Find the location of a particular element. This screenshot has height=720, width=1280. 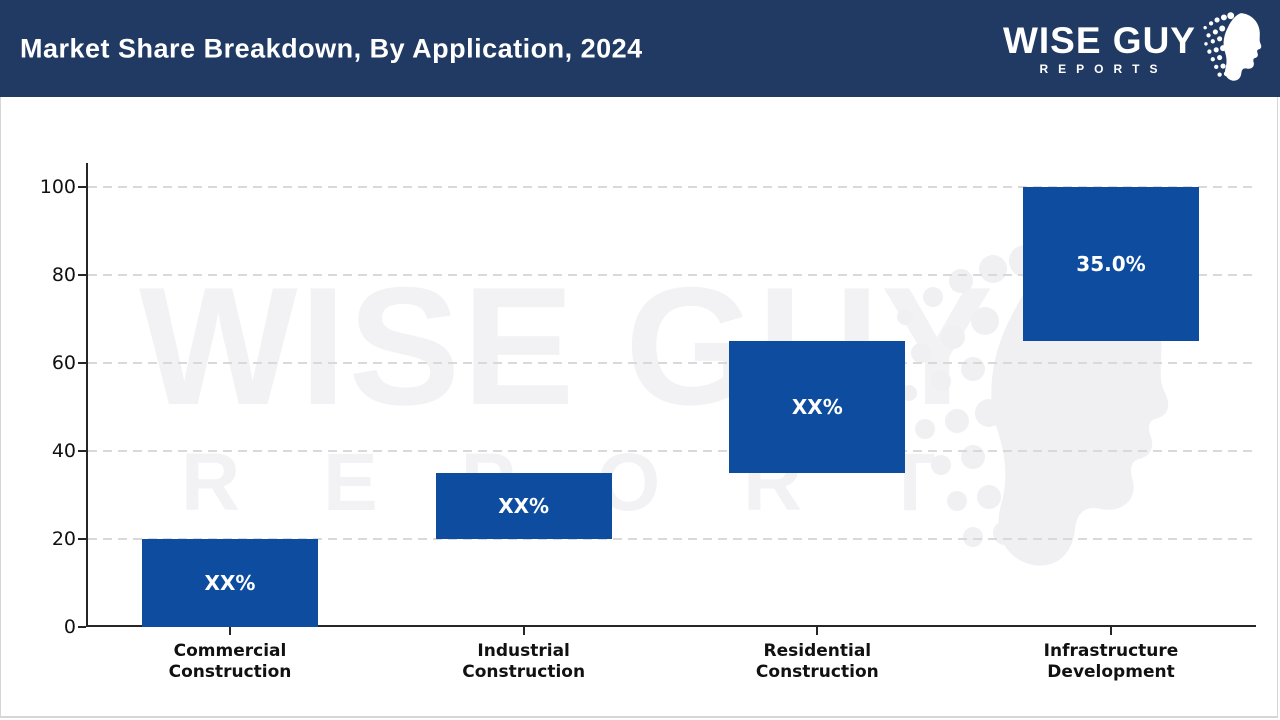

y-tick-label: 80 is located at coordinates (63, 274).